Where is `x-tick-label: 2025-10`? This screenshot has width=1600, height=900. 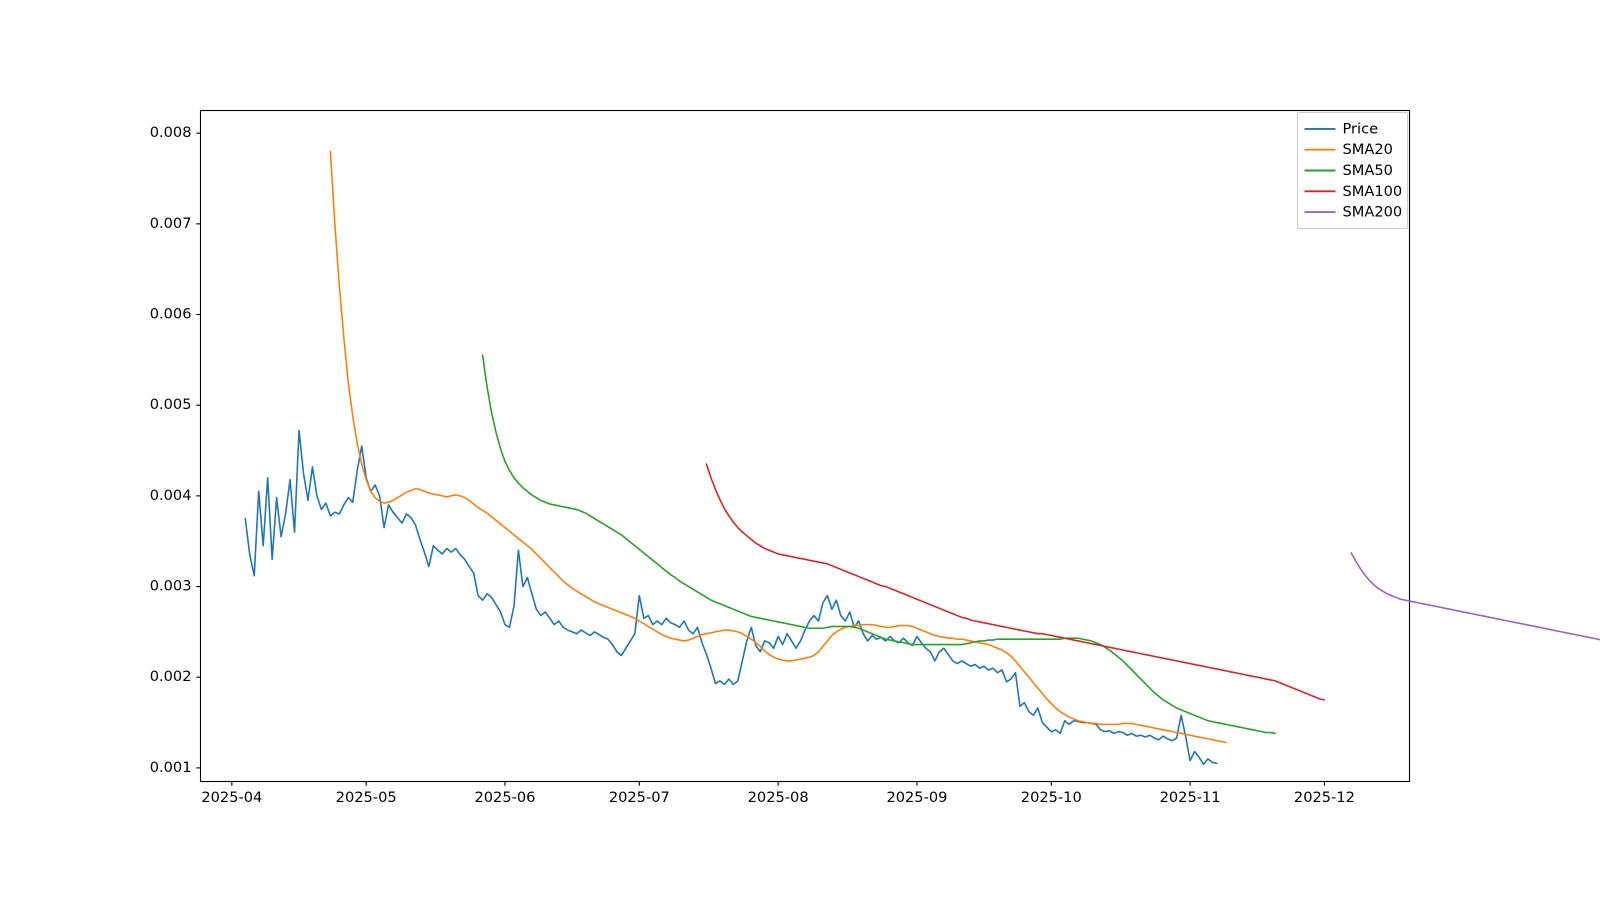 x-tick-label: 2025-10 is located at coordinates (1051, 797).